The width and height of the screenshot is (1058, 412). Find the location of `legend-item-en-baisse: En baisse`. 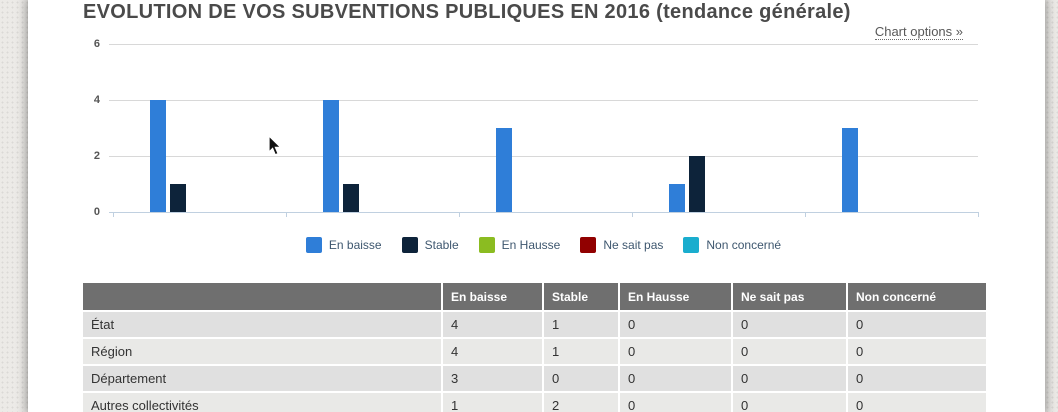

legend-item-en-baisse: En baisse is located at coordinates (343, 245).